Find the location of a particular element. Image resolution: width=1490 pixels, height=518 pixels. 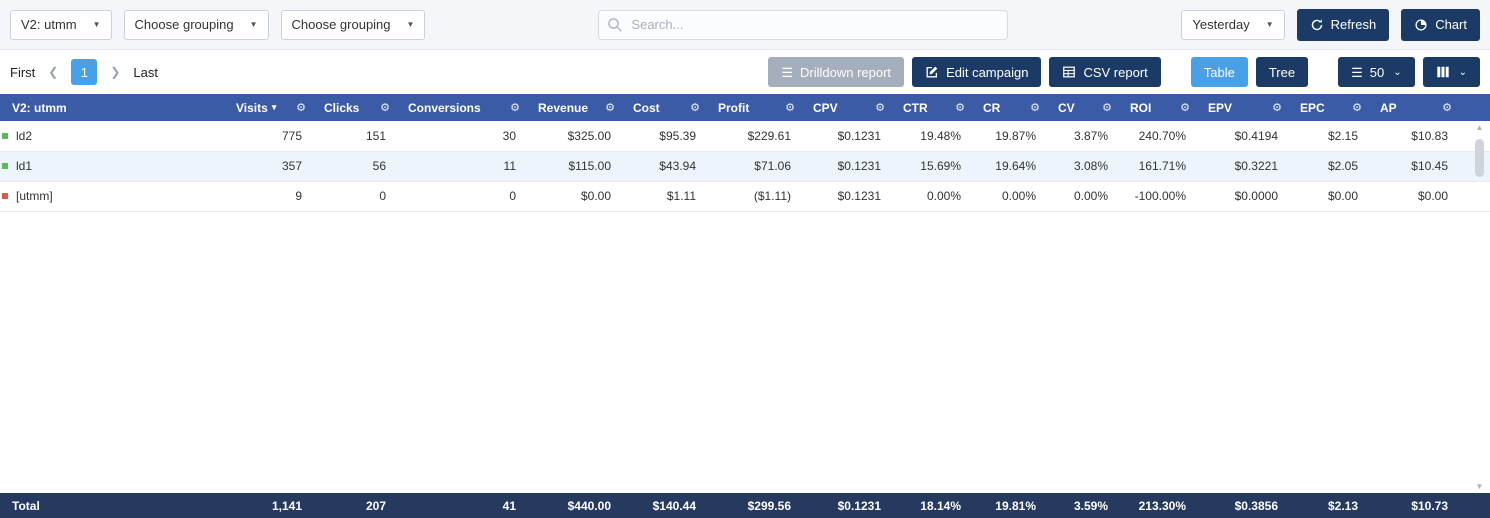

total-conversions: 41 is located at coordinates (465, 505).